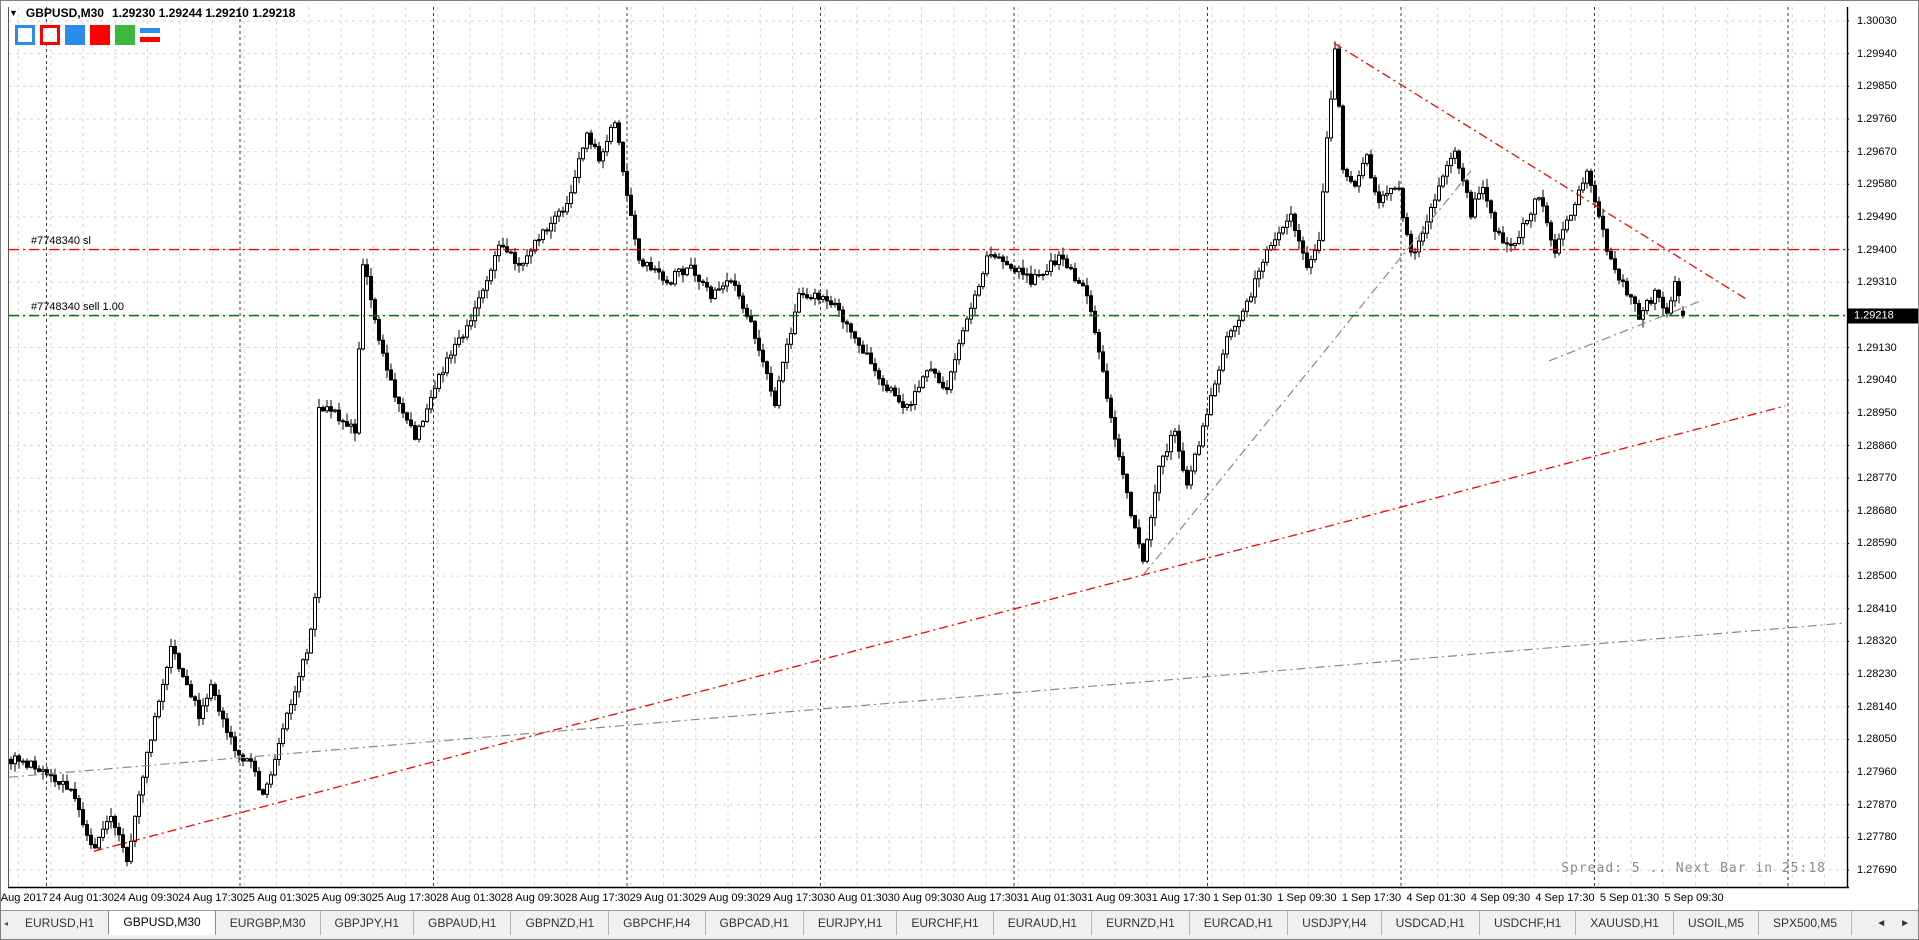  What do you see at coordinates (1371, 898) in the screenshot?
I see `time-axis-label: 1 Sep 17:30` at bounding box center [1371, 898].